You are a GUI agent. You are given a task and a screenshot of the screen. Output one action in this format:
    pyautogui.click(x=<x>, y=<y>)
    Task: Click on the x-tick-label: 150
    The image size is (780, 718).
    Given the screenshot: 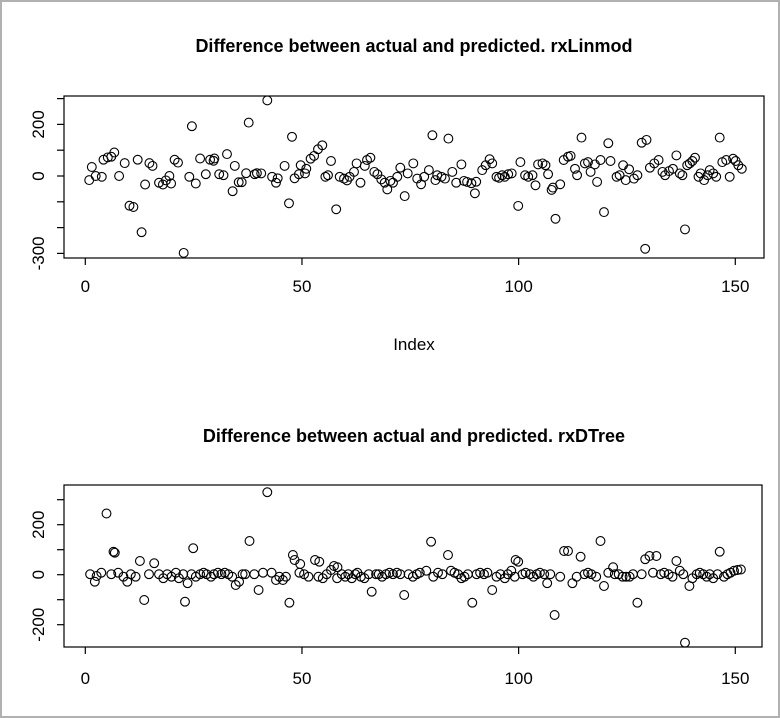 What is the action you would take?
    pyautogui.click(x=735, y=286)
    